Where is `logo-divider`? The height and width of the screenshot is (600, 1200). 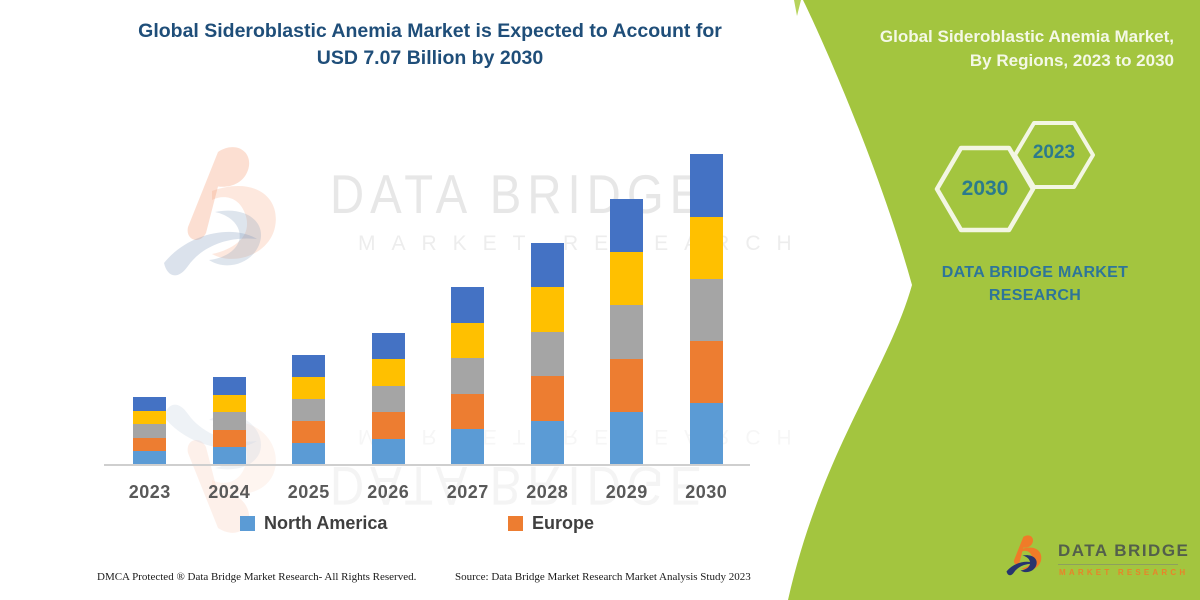
logo-divider is located at coordinates (1118, 564).